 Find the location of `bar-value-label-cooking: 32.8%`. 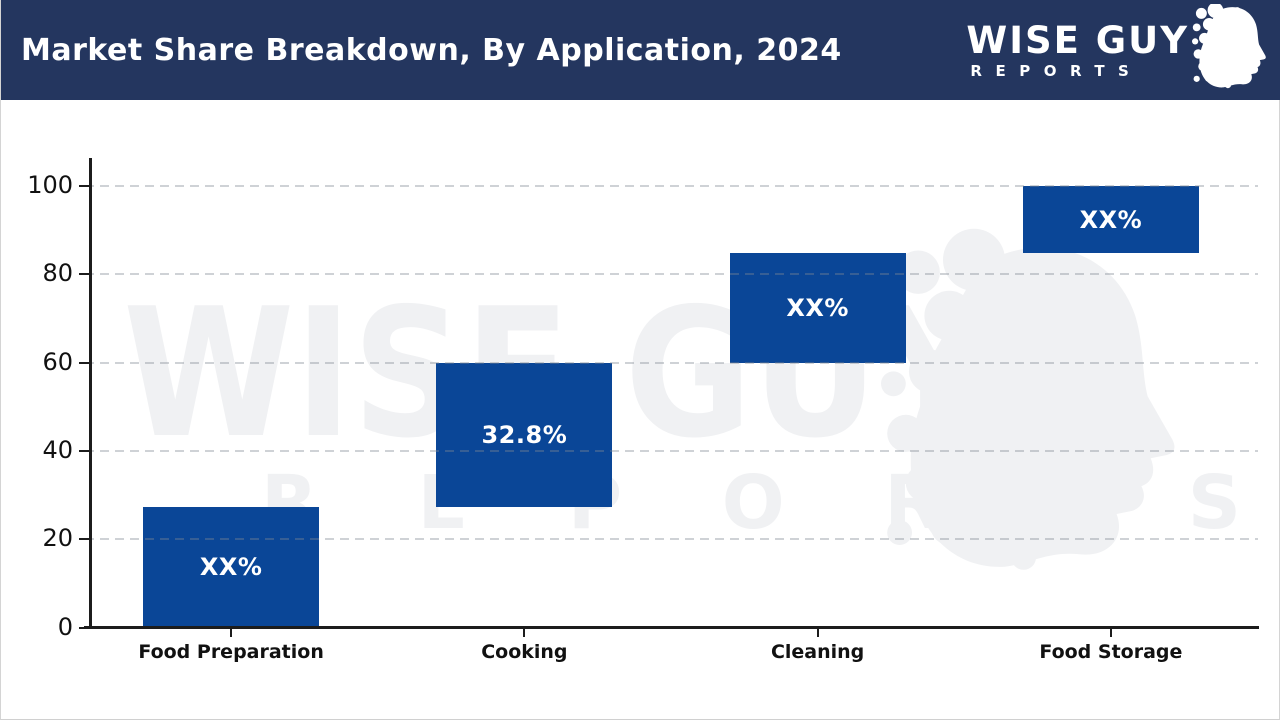

bar-value-label-cooking: 32.8% is located at coordinates (524, 434).